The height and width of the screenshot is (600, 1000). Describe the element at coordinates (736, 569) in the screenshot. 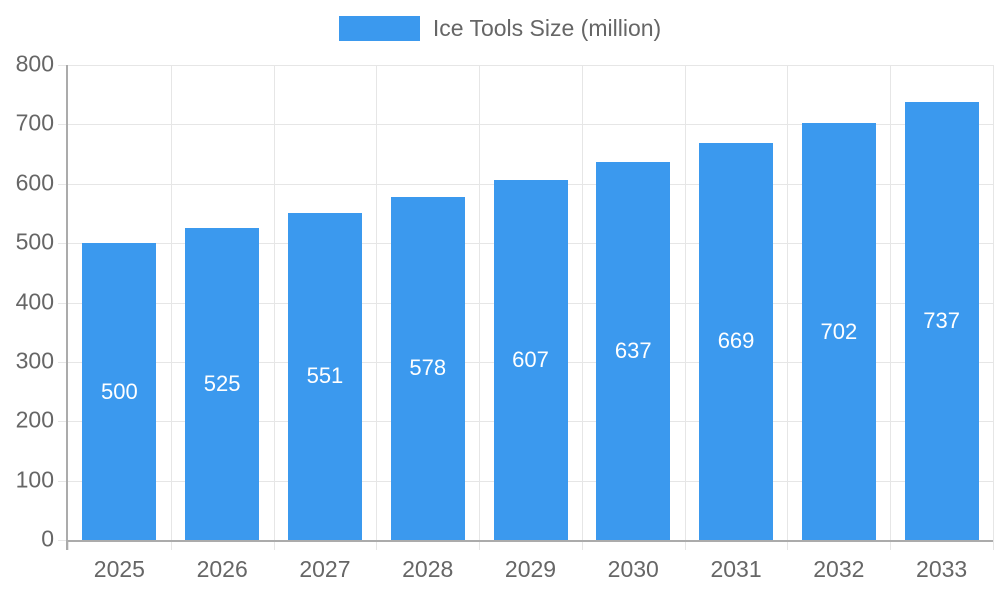

I see `x-axis-label-2031: 2031` at that location.